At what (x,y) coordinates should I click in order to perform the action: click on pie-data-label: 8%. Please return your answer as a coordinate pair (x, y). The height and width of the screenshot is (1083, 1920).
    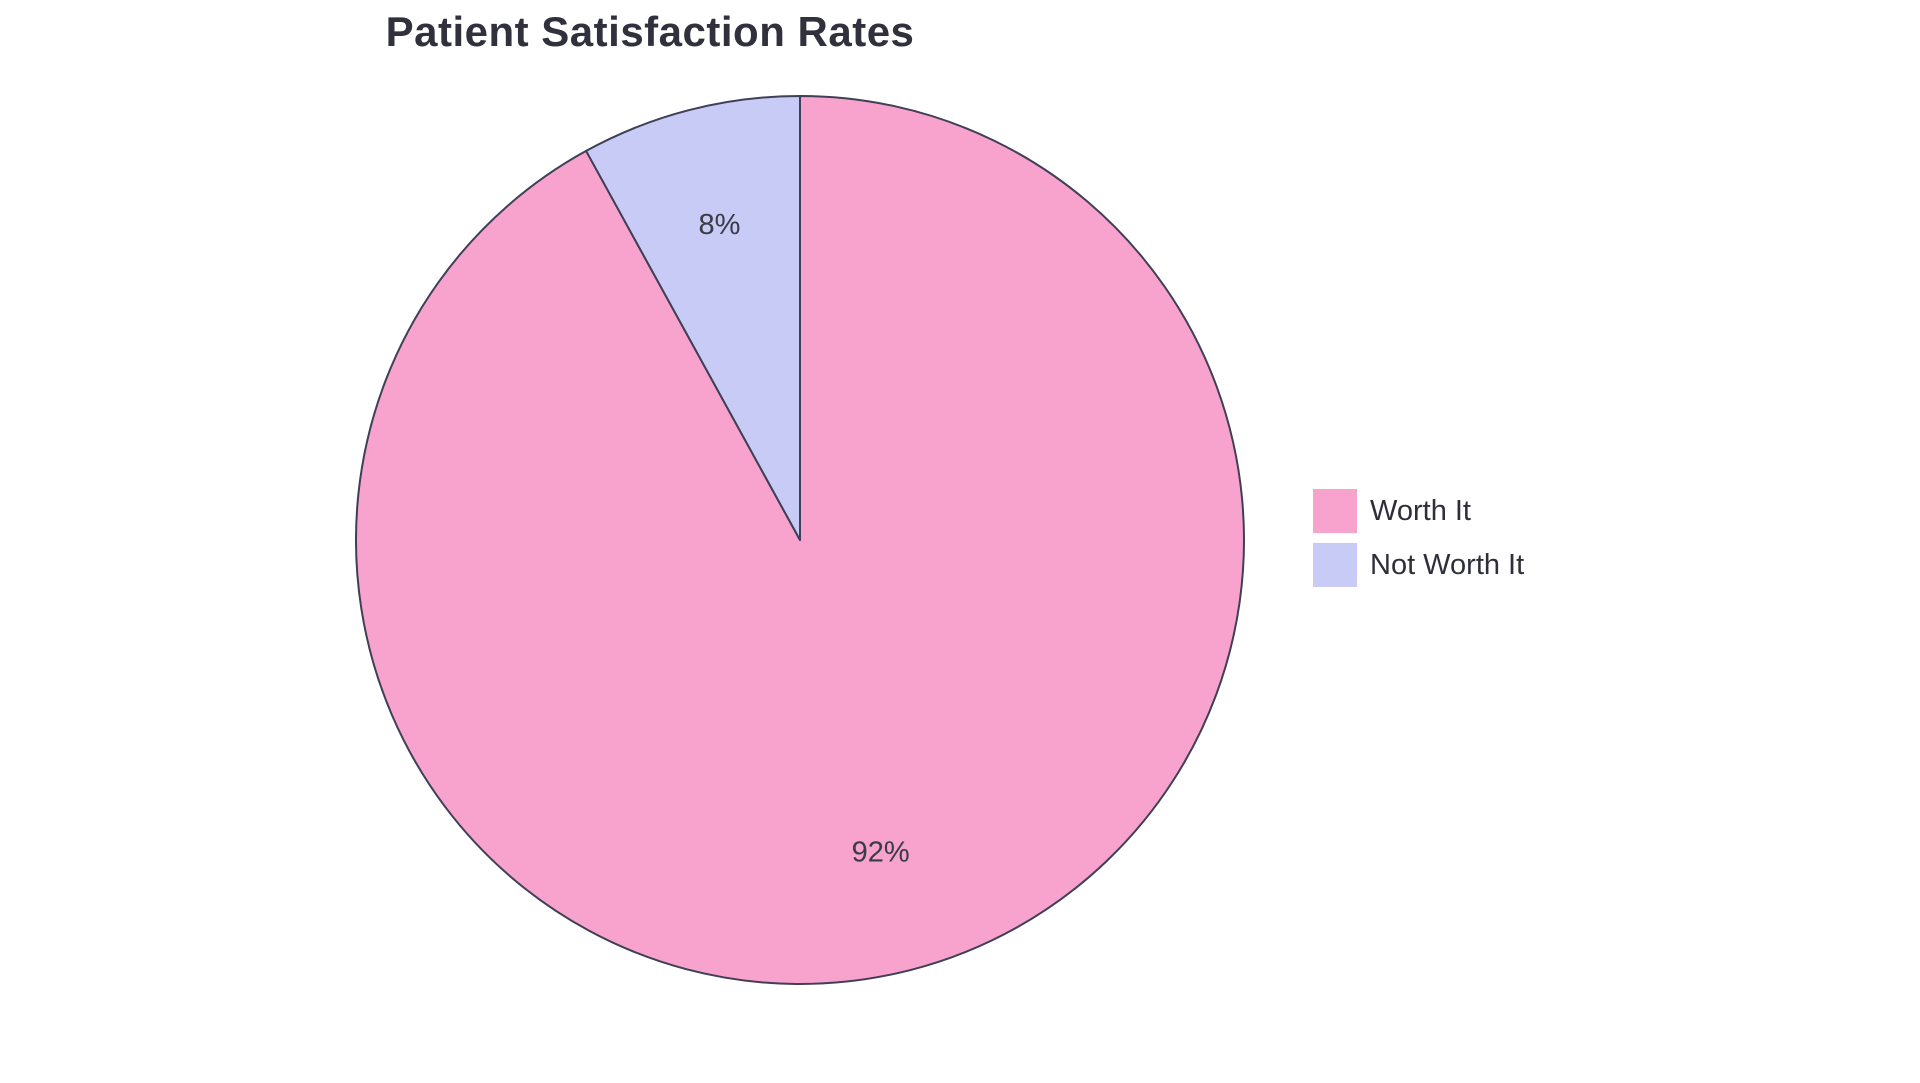
    Looking at the image, I should click on (719, 225).